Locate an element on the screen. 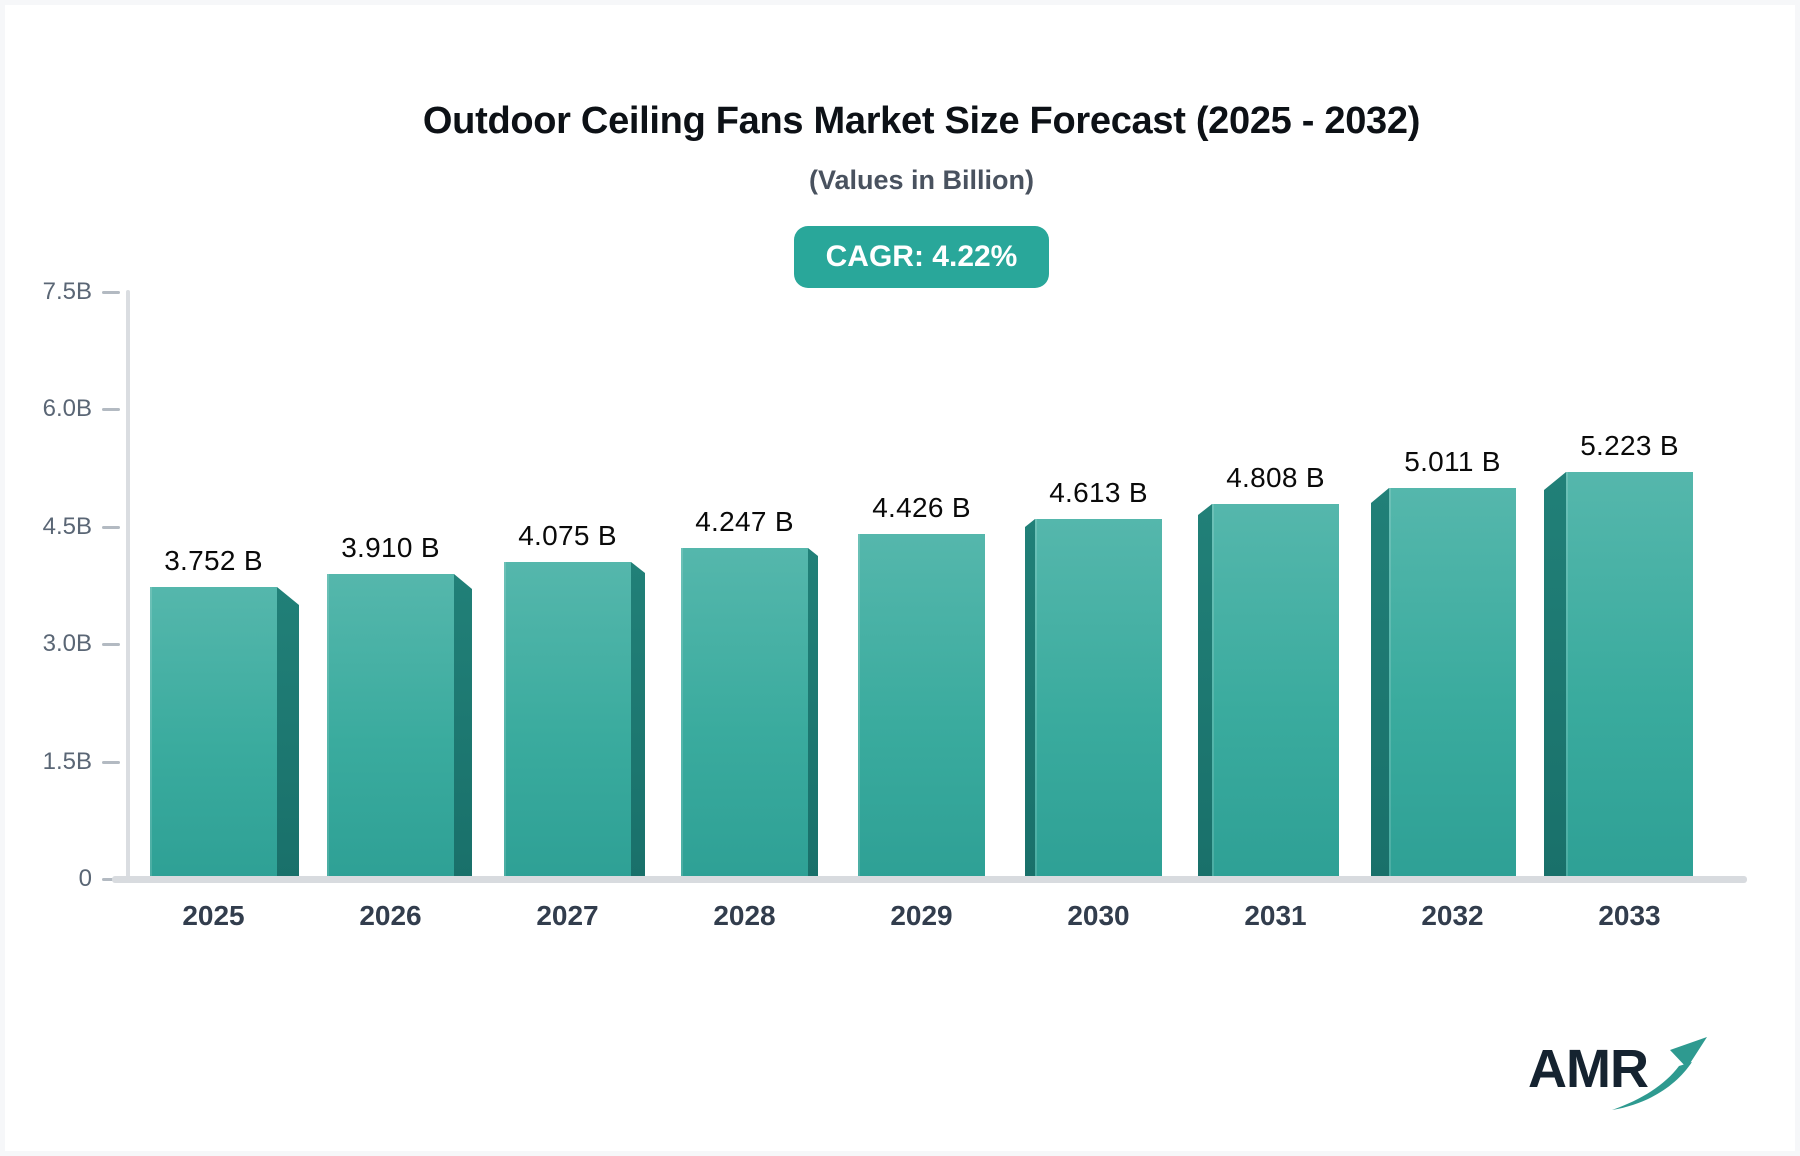  x-category-label: 2026 is located at coordinates (390, 915).